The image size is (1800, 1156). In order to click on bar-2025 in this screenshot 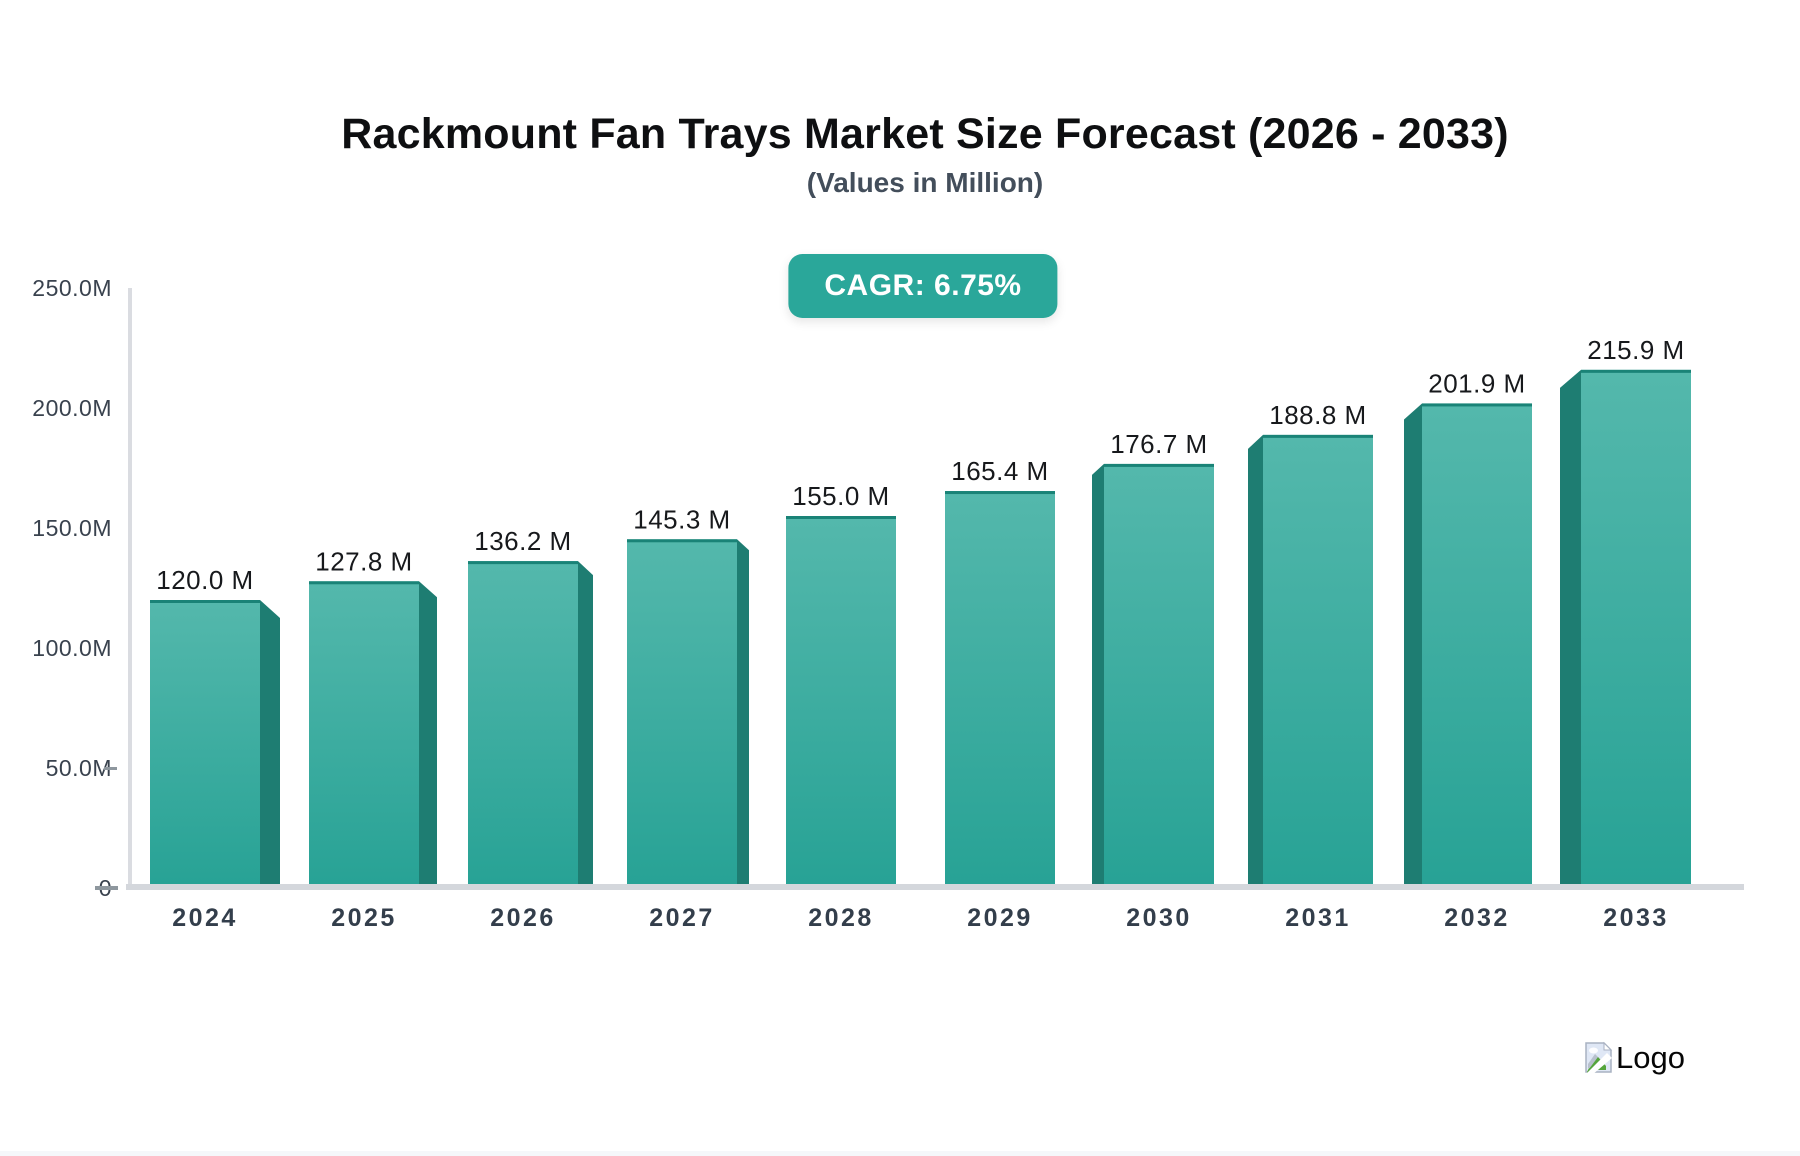, I will do `click(364, 734)`.